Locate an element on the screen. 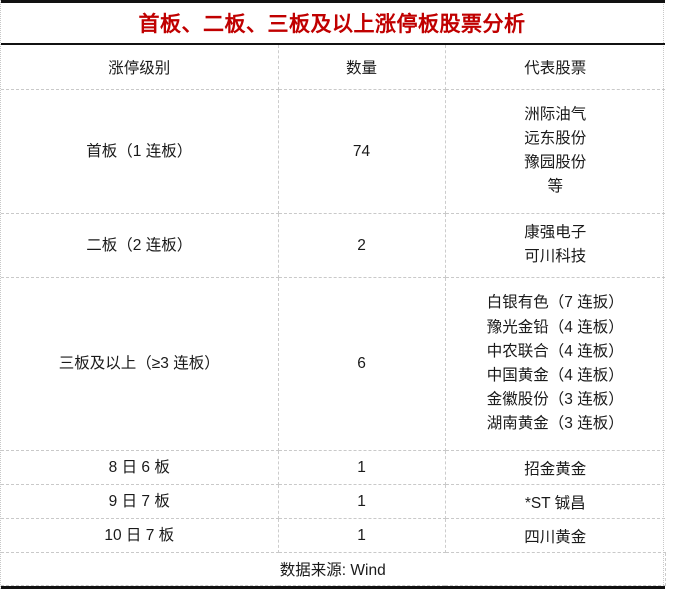  table-header: 涨停级别 数量 代表股票 is located at coordinates (333, 67).